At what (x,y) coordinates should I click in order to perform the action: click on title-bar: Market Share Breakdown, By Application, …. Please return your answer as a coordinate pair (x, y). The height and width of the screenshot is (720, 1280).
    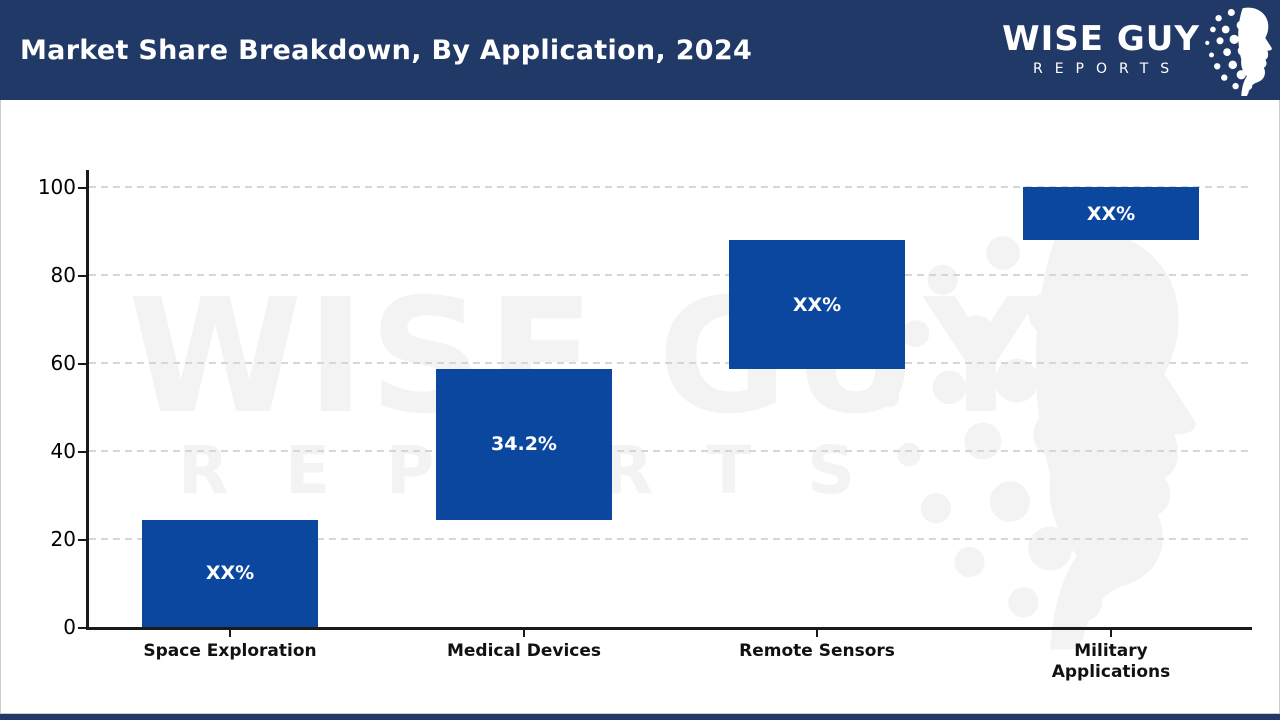
    Looking at the image, I should click on (640, 50).